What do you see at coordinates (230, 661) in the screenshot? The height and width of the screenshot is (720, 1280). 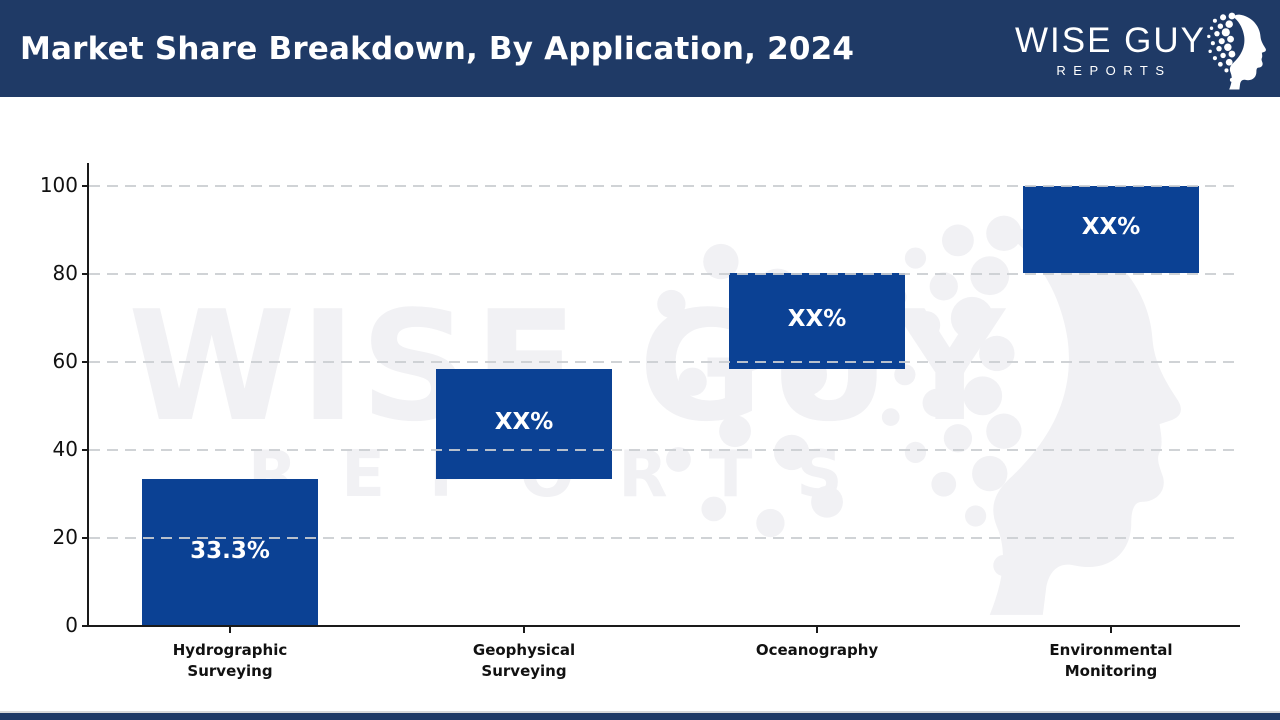 I see `x-category-label: Hydrographic Surveying` at bounding box center [230, 661].